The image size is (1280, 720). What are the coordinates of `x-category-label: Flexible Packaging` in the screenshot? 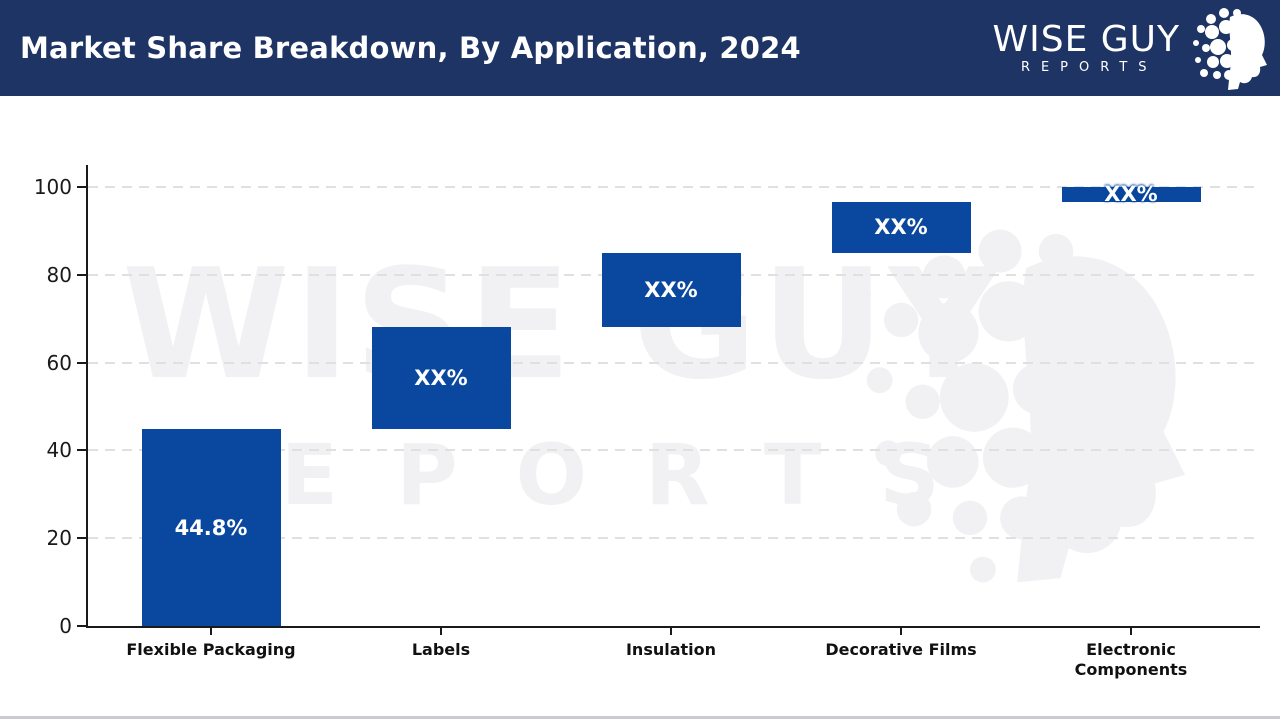 It's located at (211, 649).